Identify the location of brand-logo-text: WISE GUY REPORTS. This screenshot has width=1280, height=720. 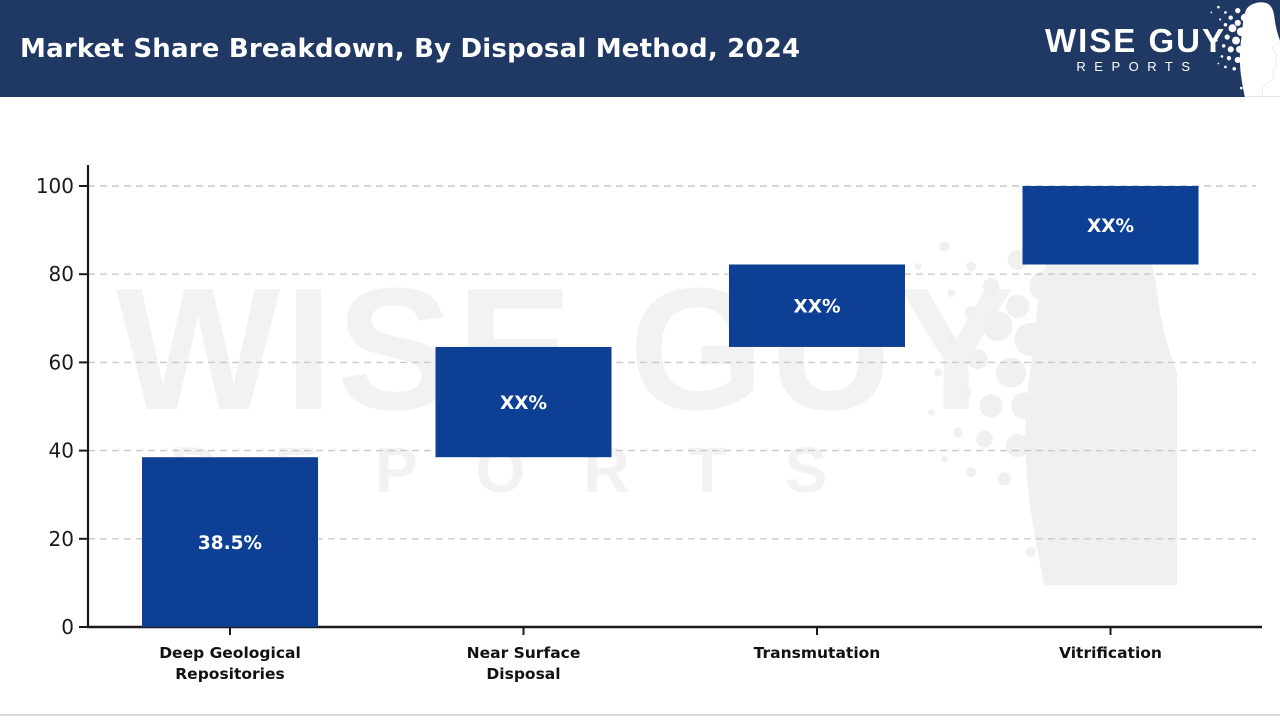
(1135, 48).